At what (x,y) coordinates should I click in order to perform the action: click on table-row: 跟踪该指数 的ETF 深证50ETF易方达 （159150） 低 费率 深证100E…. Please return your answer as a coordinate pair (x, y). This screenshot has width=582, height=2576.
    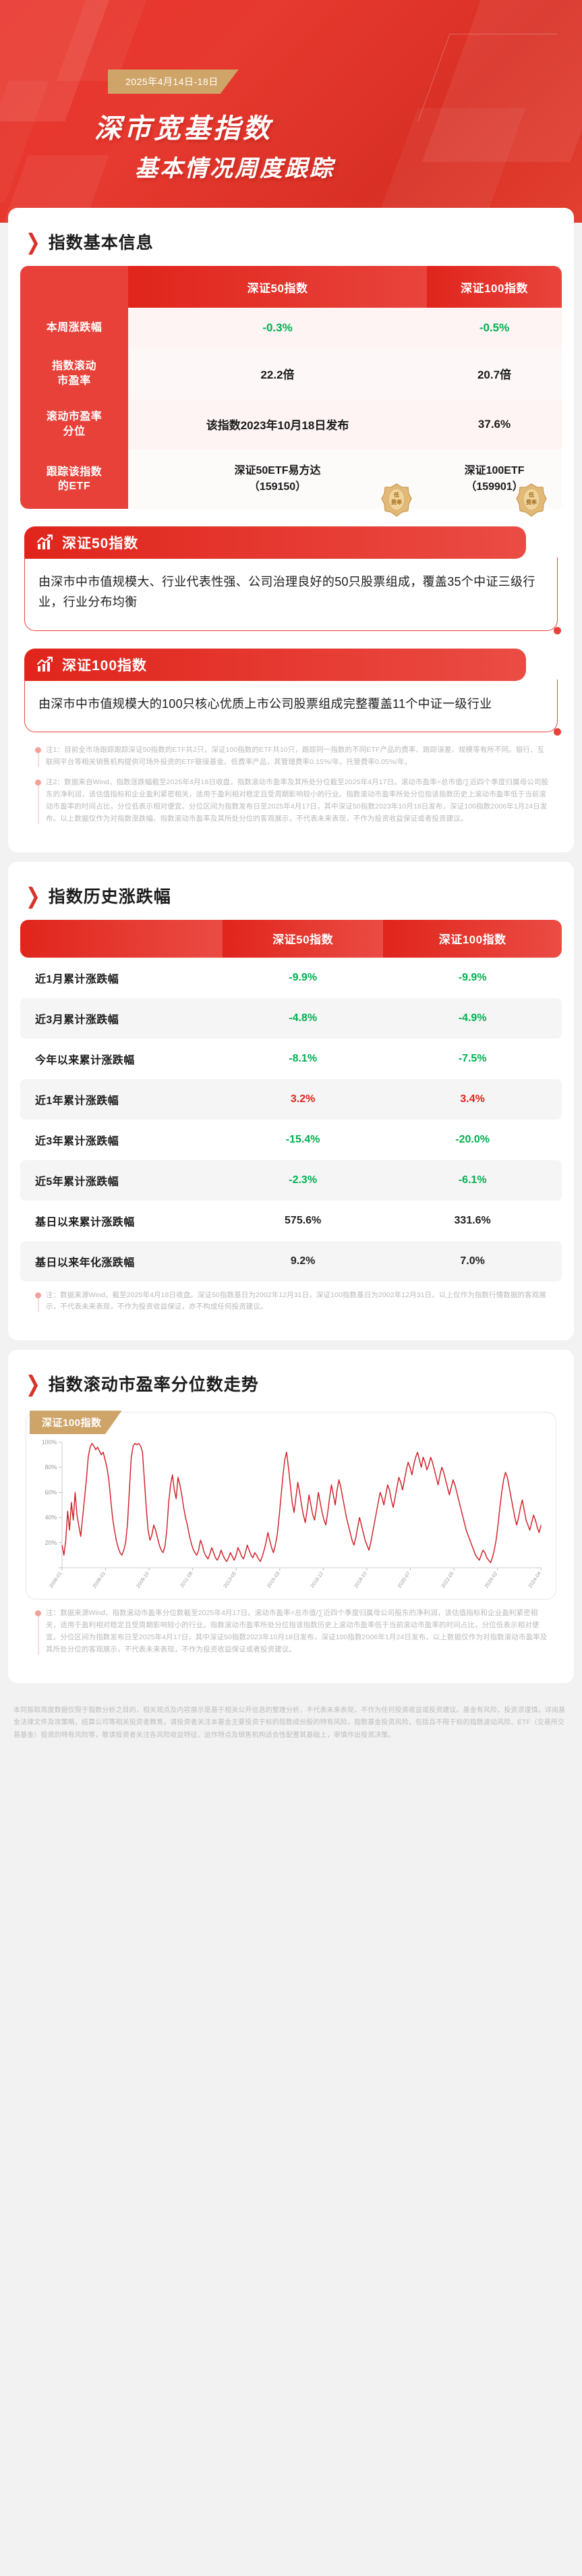
    Looking at the image, I should click on (291, 483).